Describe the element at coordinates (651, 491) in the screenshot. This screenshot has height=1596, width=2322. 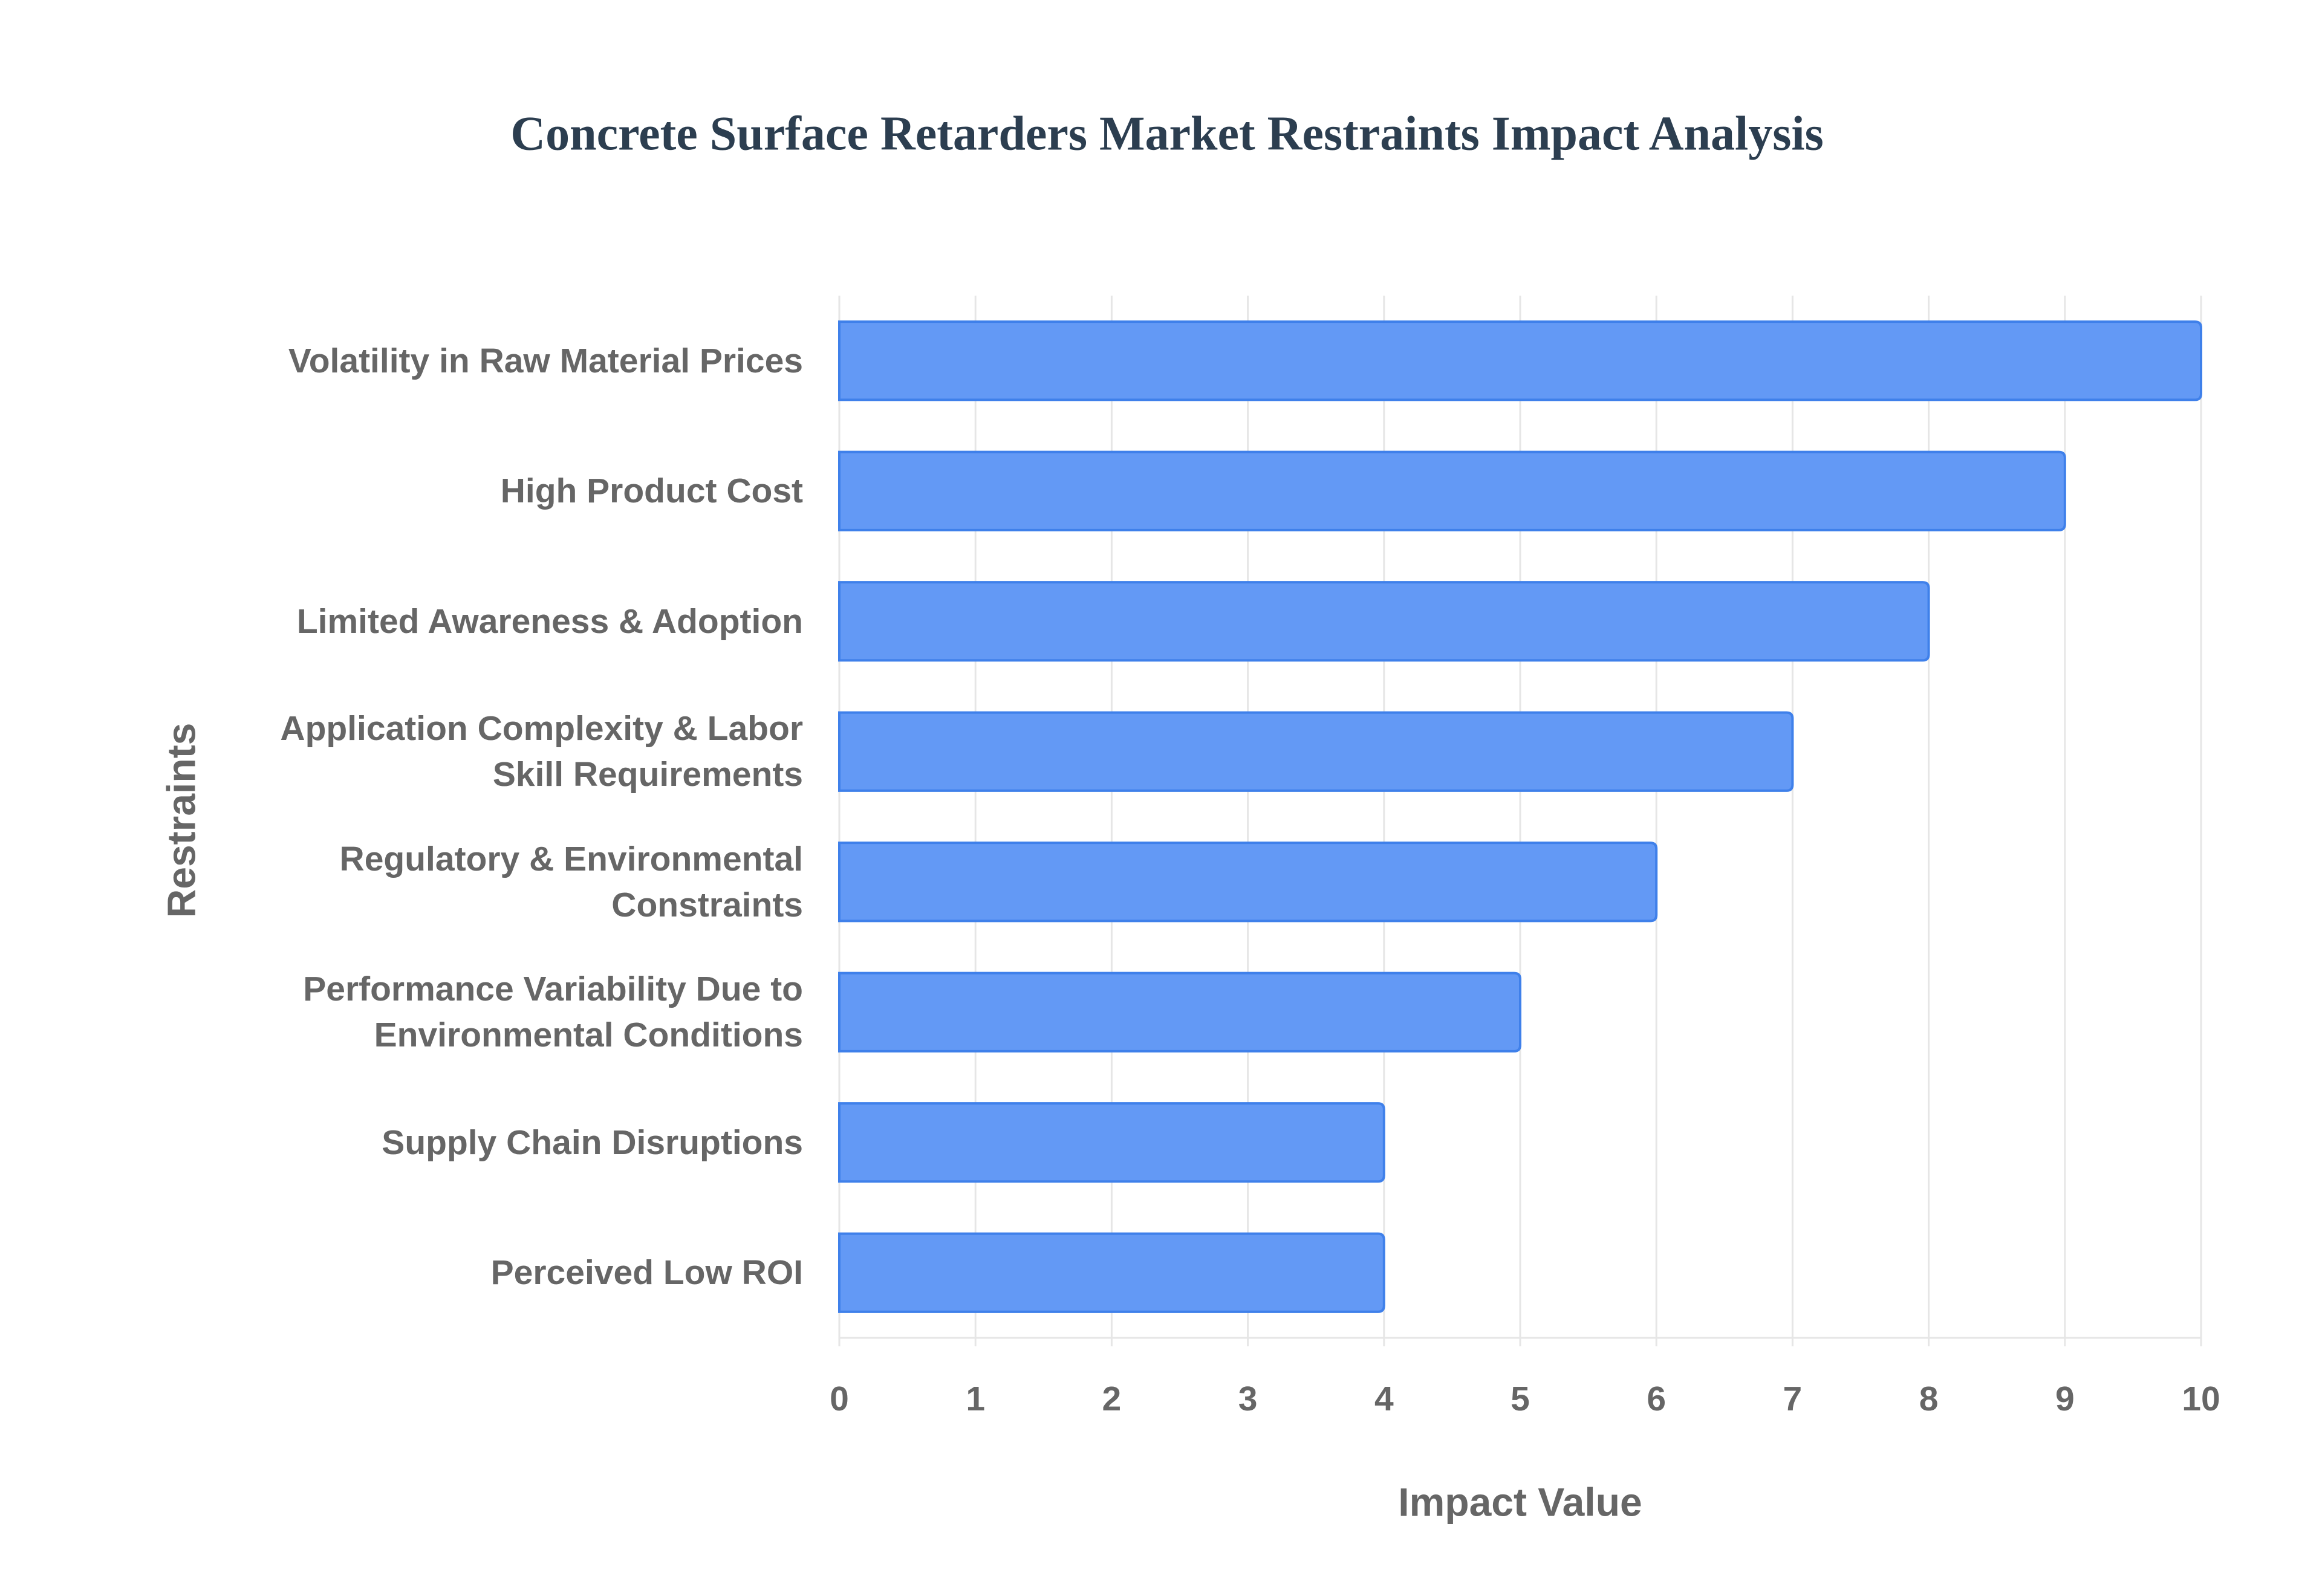
I see `y-tick-label: High Product Cost` at that location.